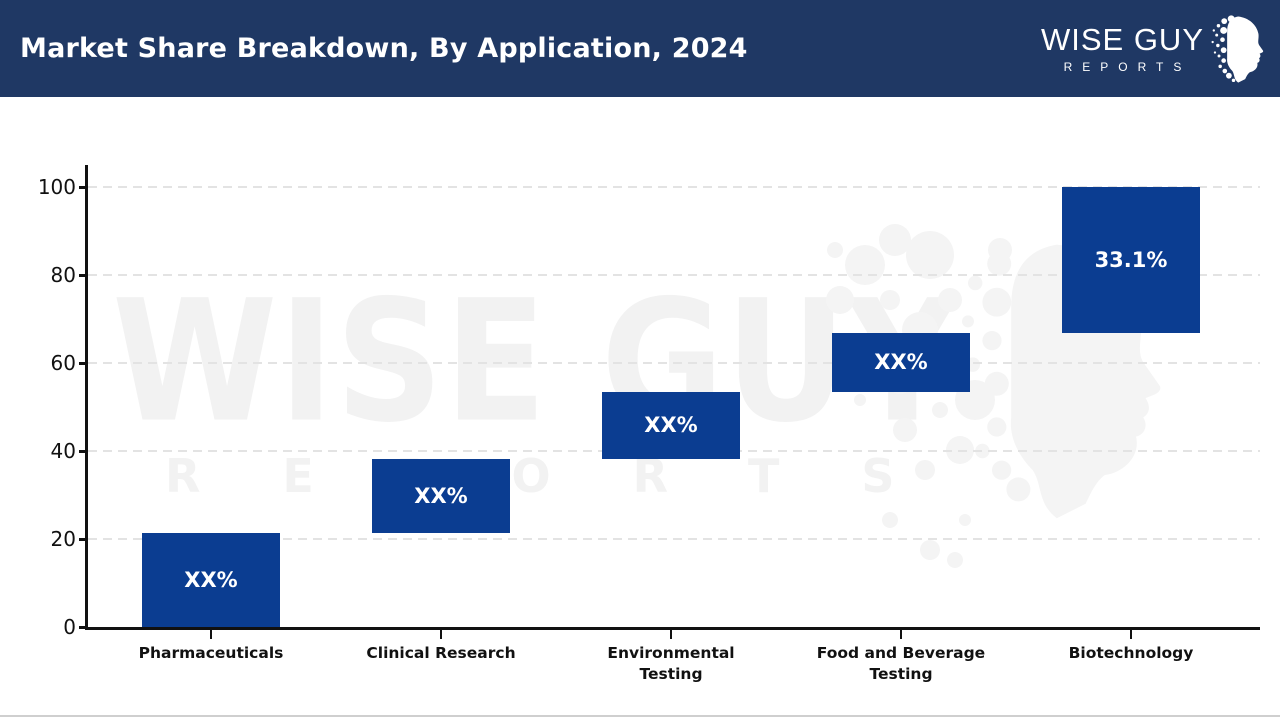 Image resolution: width=1280 pixels, height=720 pixels. I want to click on x-category-line: Food and Beverage, so click(901, 653).